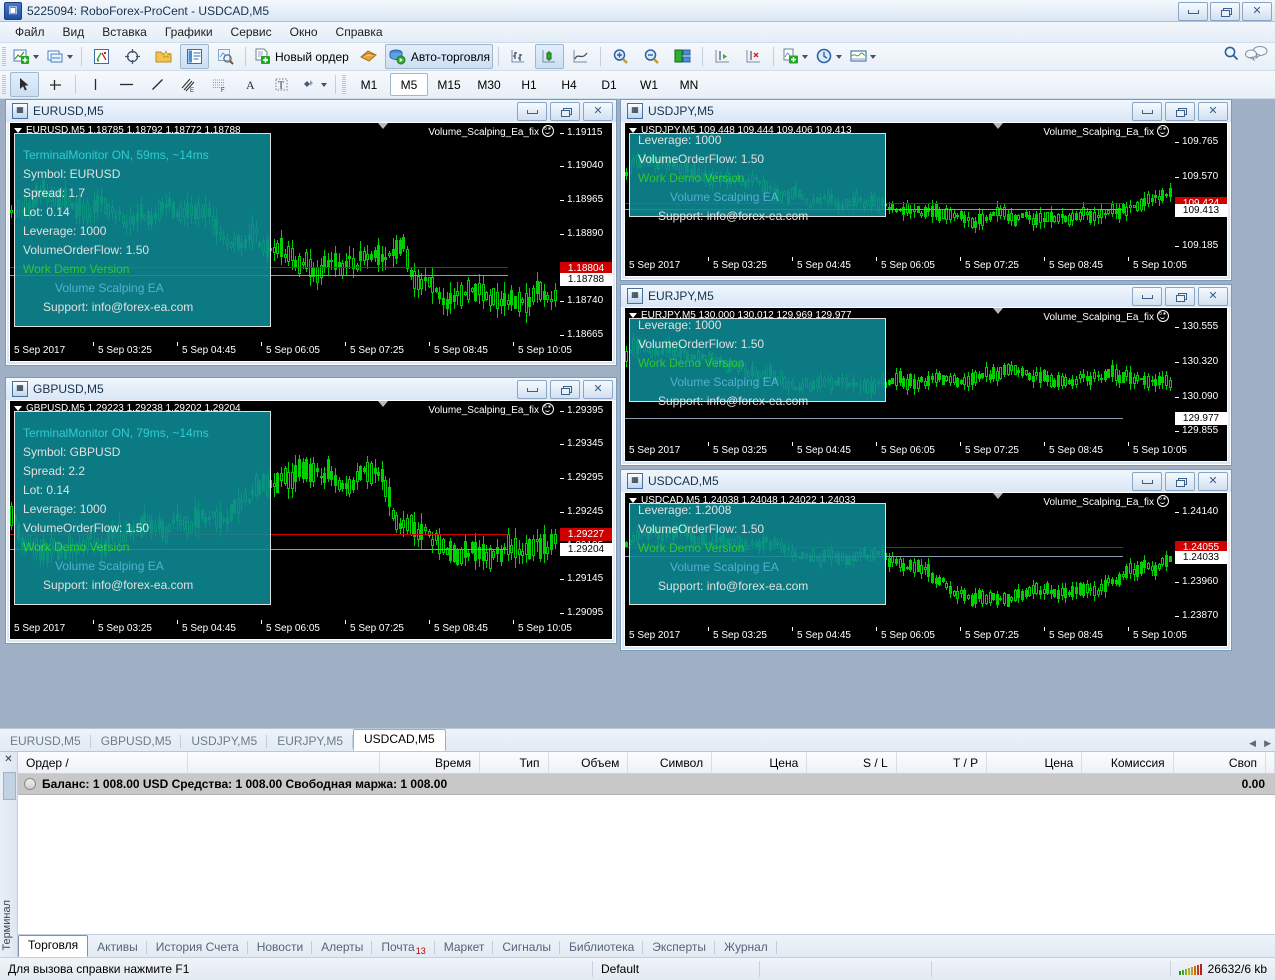  Describe the element at coordinates (9, 786) in the screenshot. I see `terminal-scrollbar-thumb` at that location.